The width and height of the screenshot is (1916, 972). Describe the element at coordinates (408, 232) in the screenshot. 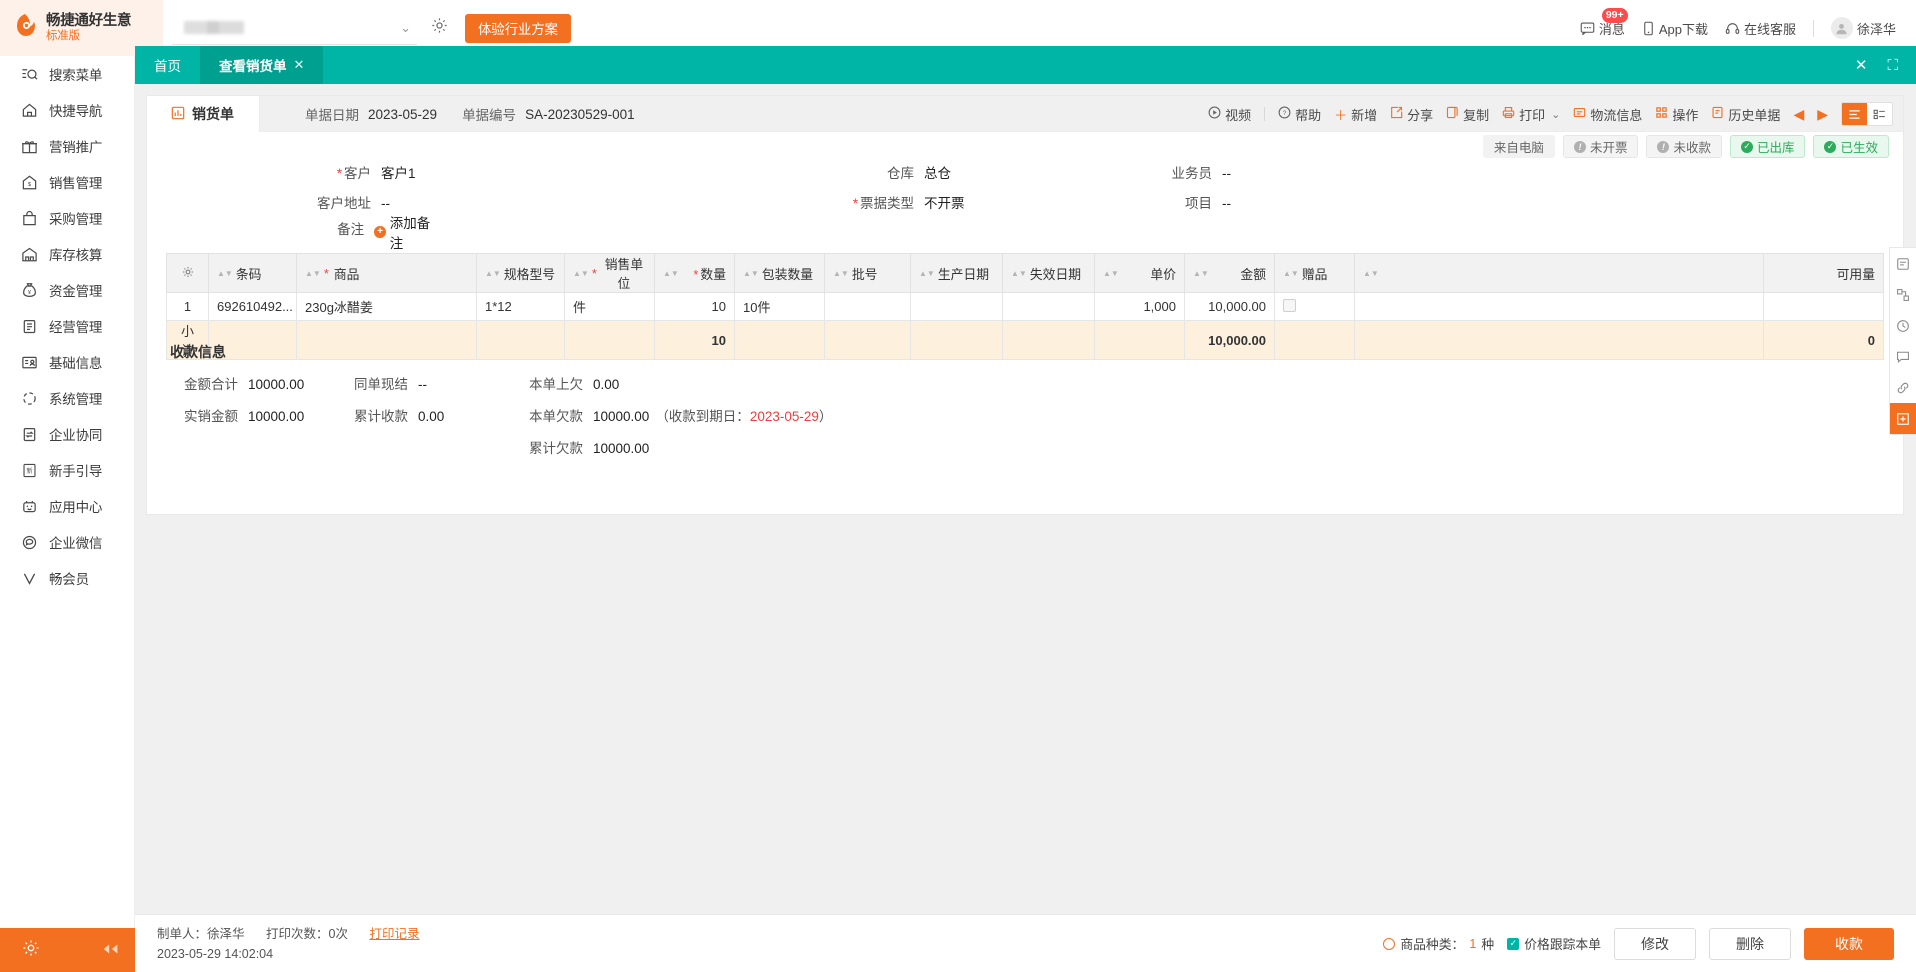

I see `add-note-button: + 添加备注` at that location.